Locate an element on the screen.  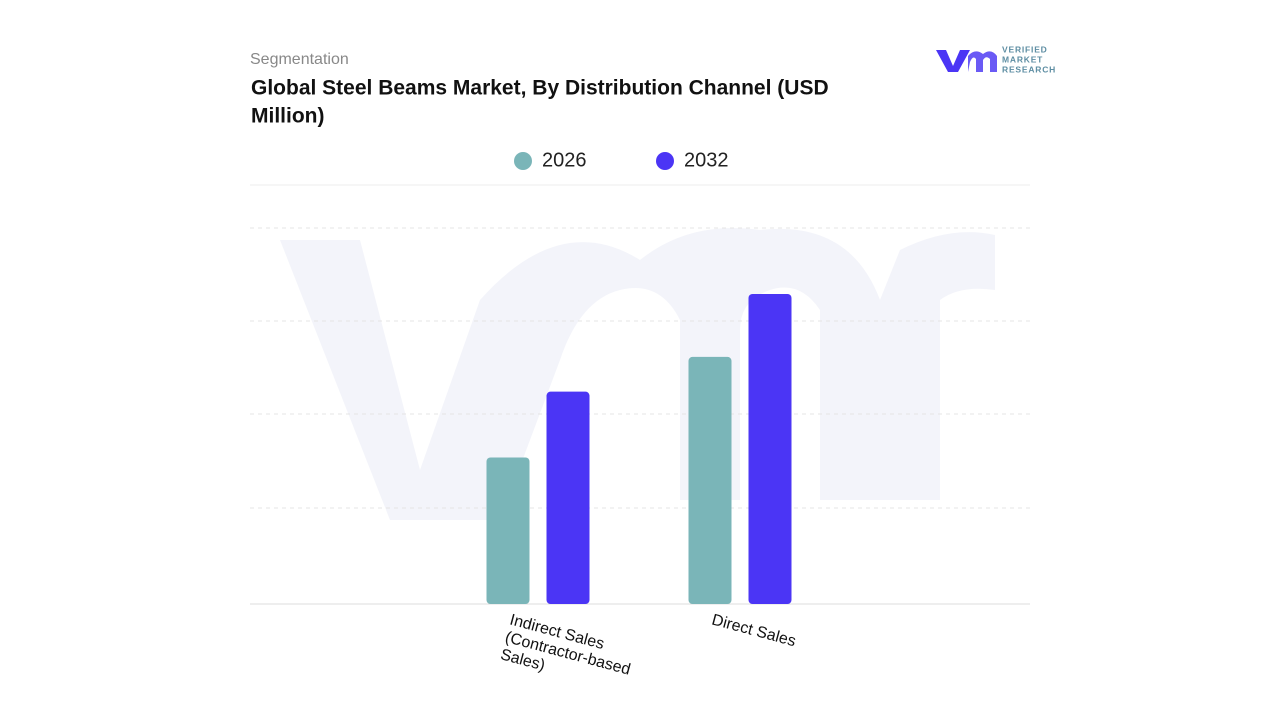
legend-label: 2032 is located at coordinates (706, 160).